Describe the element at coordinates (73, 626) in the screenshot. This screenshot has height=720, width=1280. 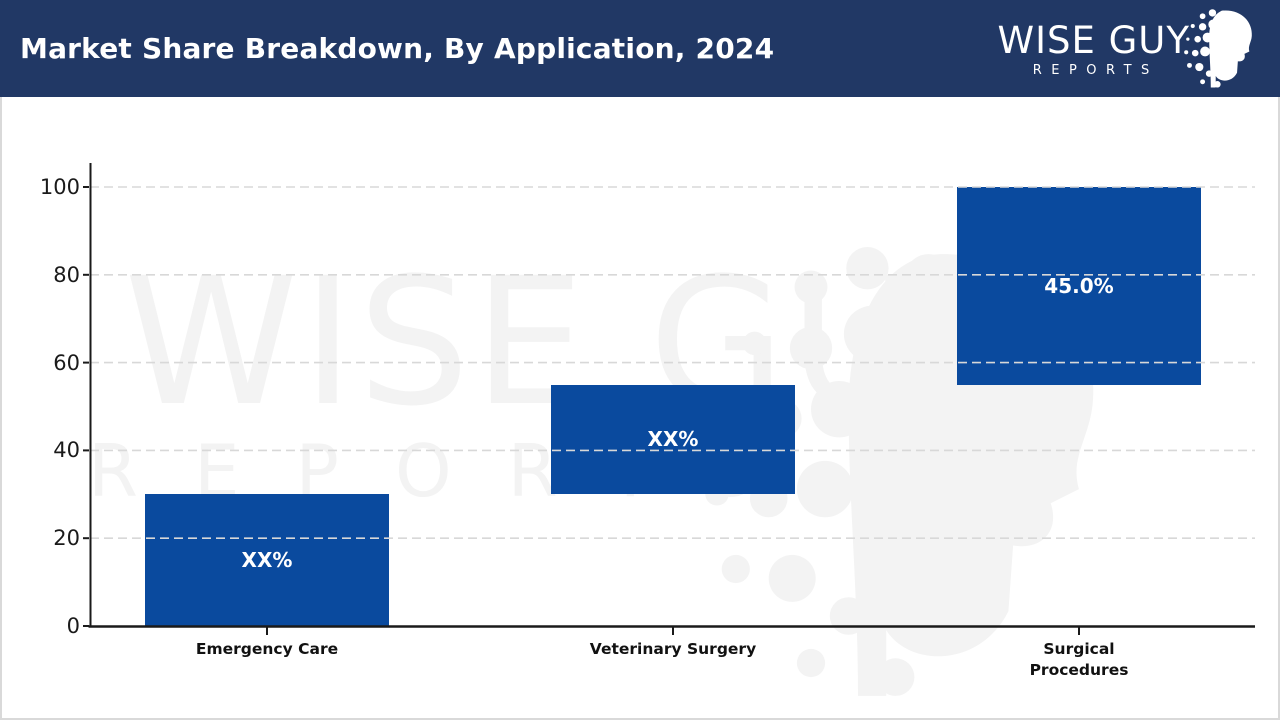
I see `y-axis-tick-label: 0` at that location.